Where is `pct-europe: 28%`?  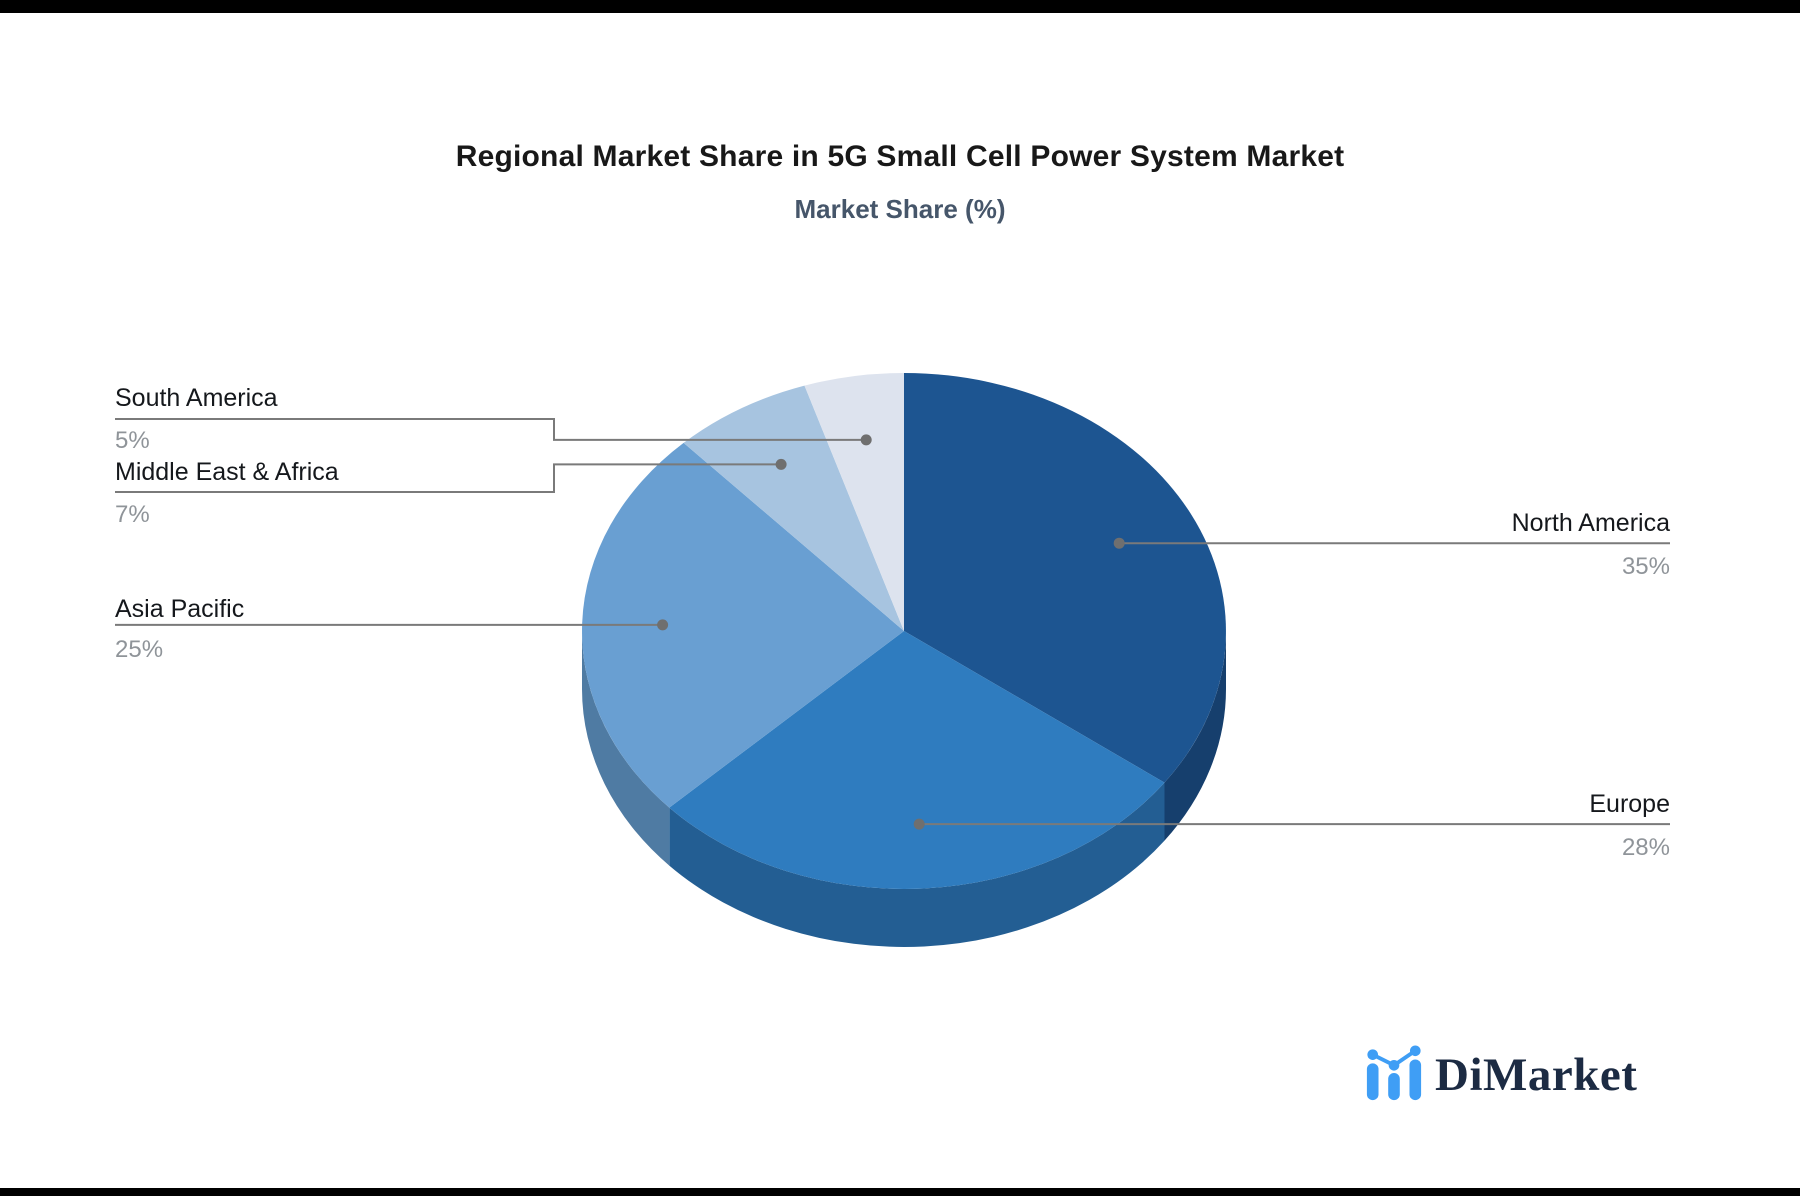 pct-europe: 28% is located at coordinates (1645, 847).